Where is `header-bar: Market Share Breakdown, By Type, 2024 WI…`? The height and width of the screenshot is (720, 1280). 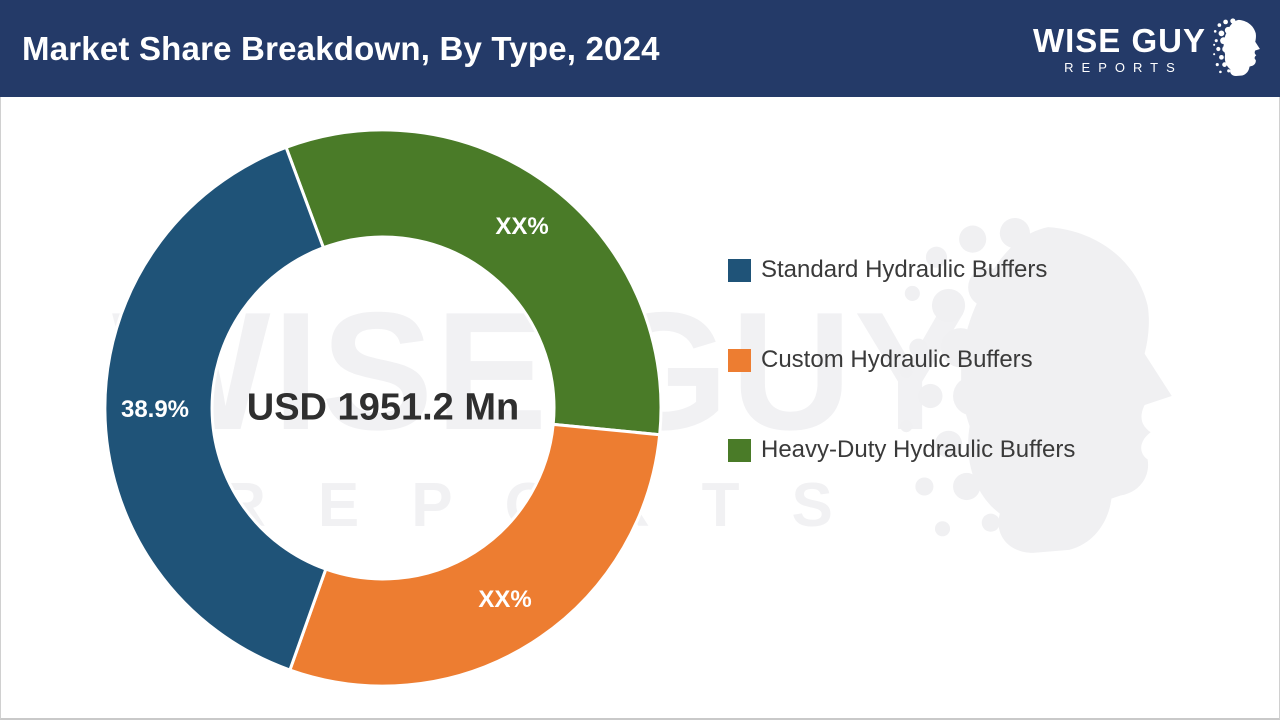 header-bar: Market Share Breakdown, By Type, 2024 WI… is located at coordinates (640, 48).